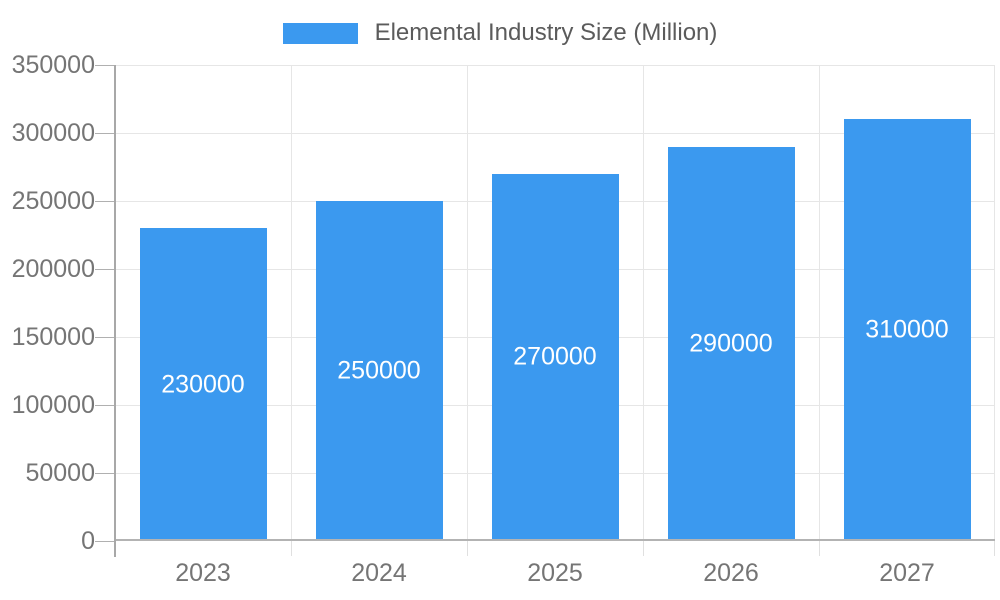 This screenshot has width=1000, height=600. Describe the element at coordinates (53, 337) in the screenshot. I see `y-axis-label: 150000` at that location.